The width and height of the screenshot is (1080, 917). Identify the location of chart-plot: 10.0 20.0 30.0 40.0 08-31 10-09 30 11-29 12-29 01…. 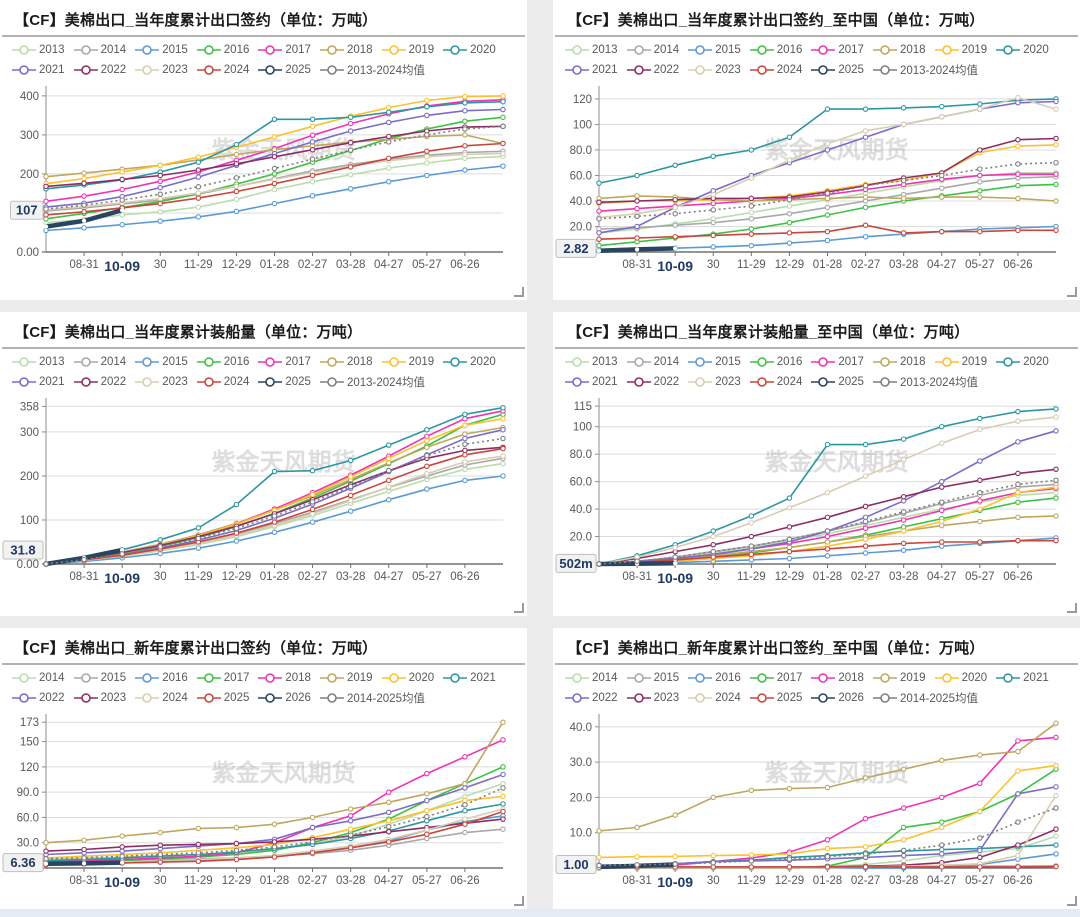
(812, 802).